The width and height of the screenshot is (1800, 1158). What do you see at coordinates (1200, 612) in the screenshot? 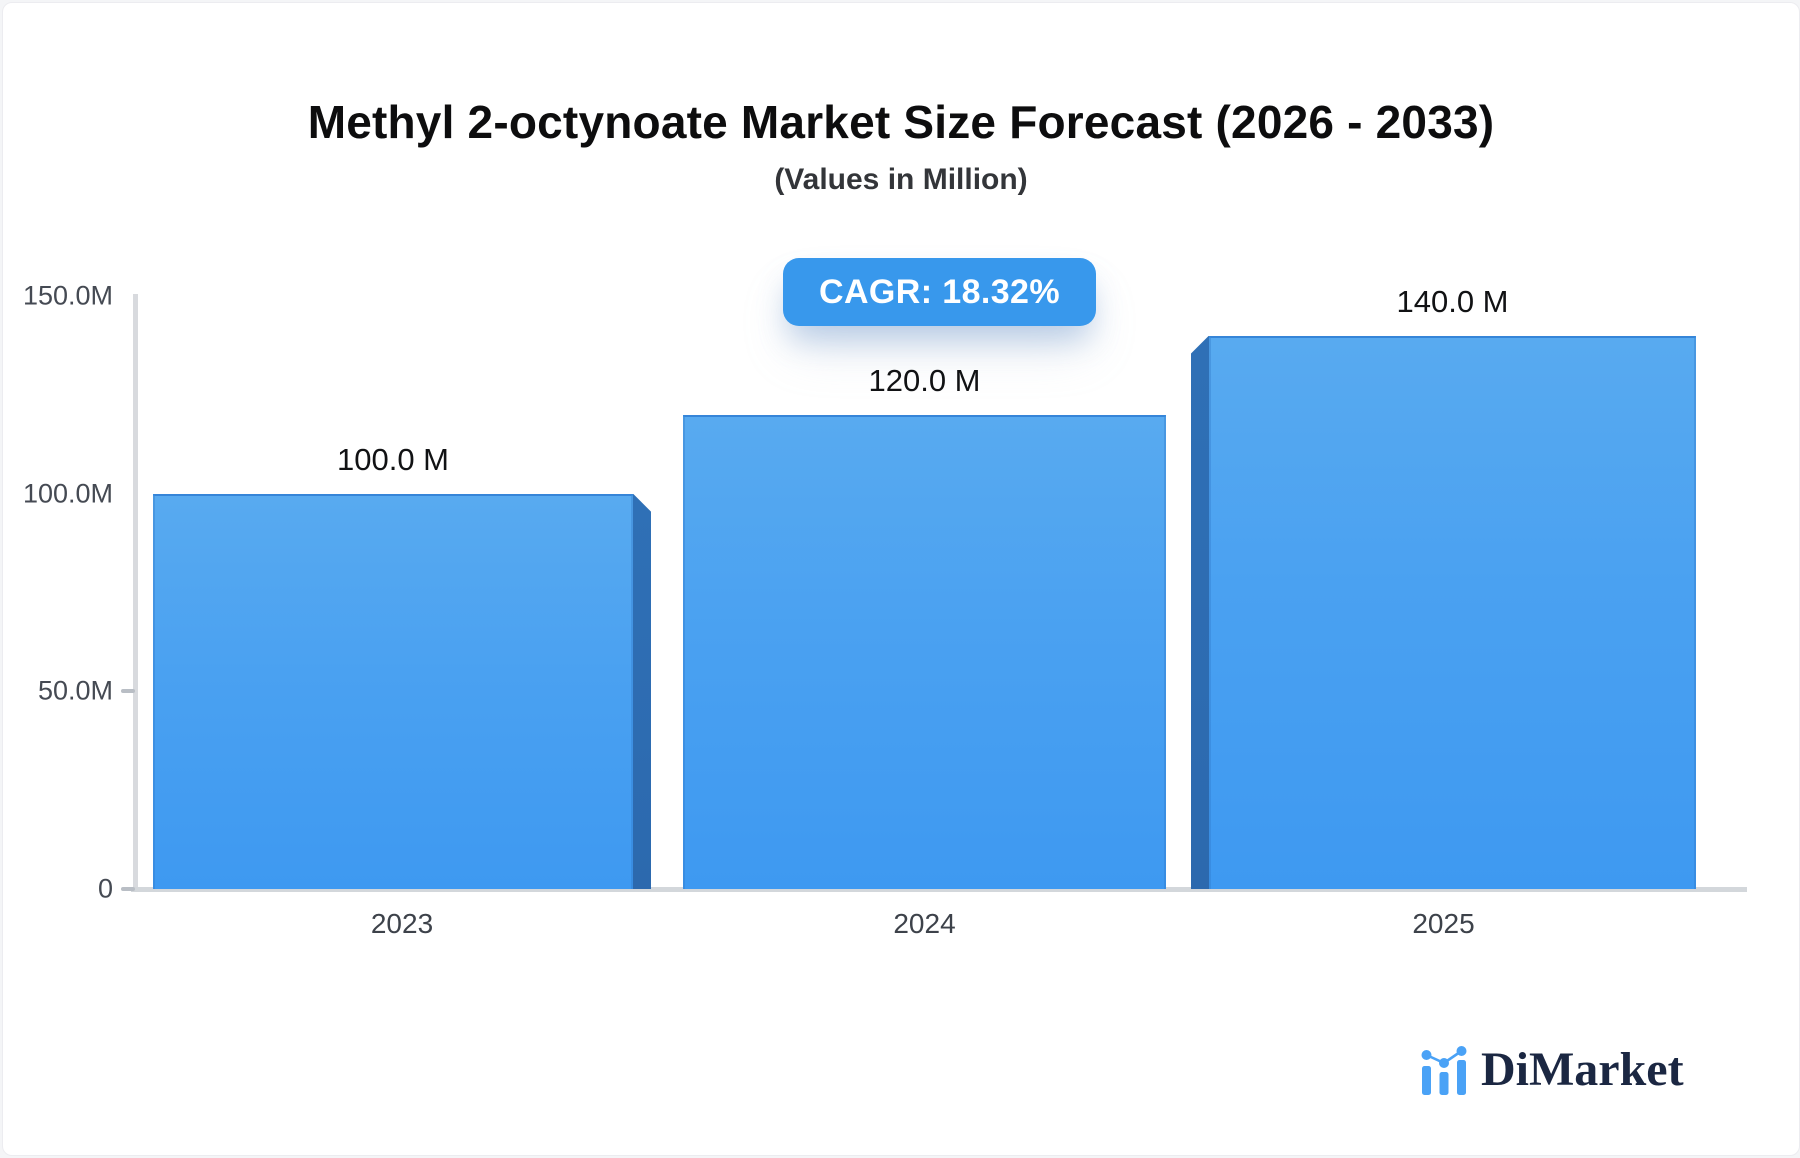
I see `bar-3d-side-2025` at bounding box center [1200, 612].